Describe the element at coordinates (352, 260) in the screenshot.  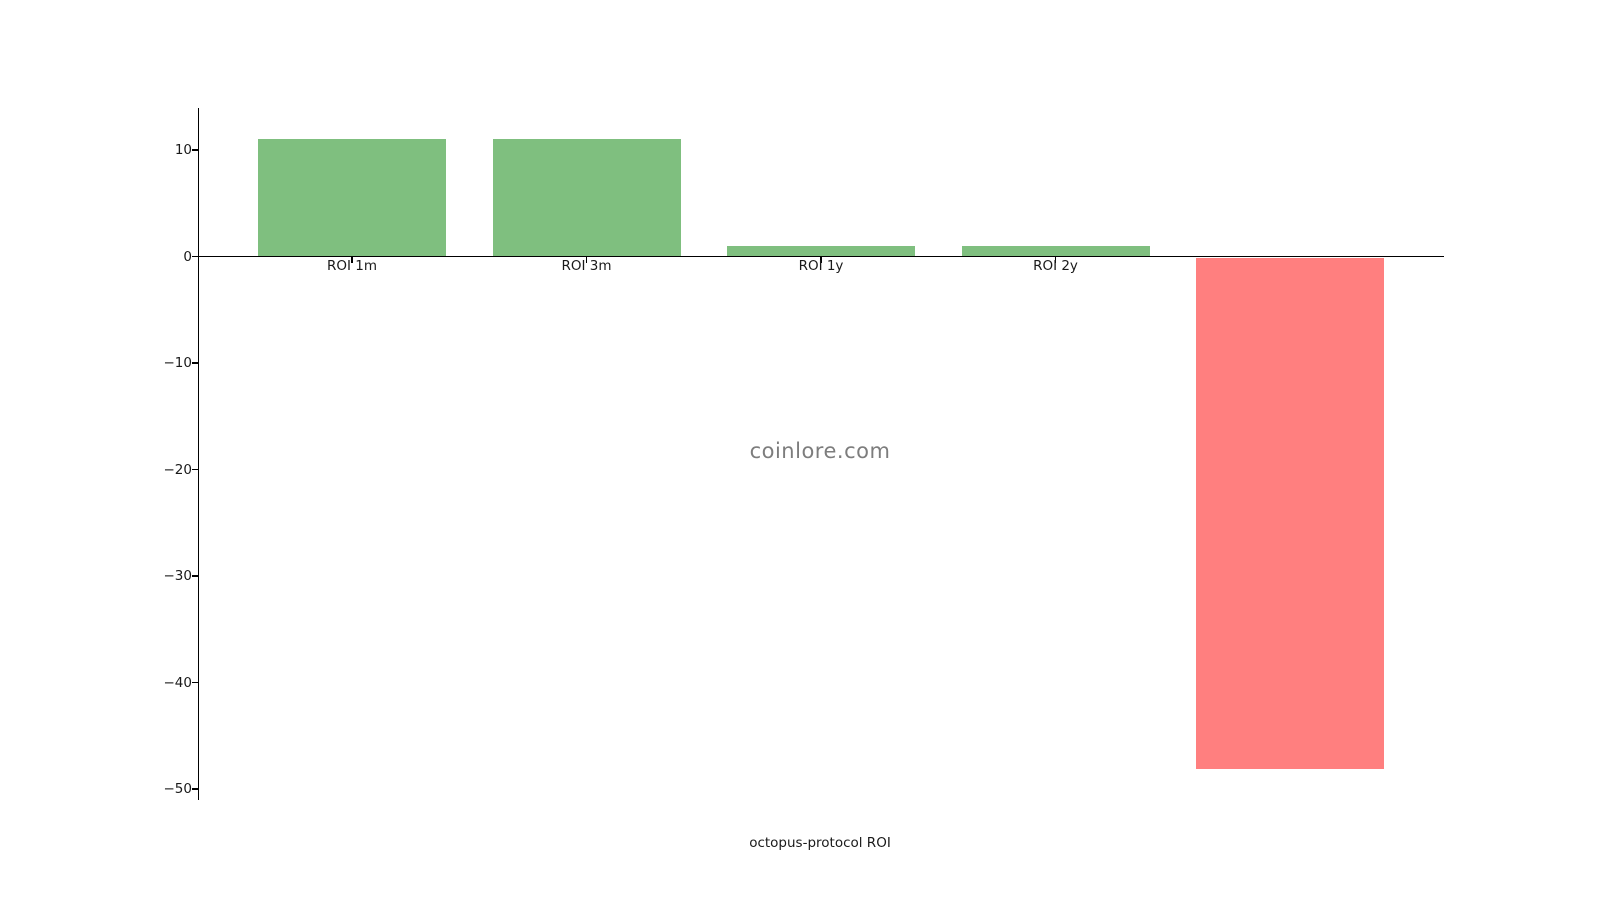
I see `x-tick-roi-1m` at that location.